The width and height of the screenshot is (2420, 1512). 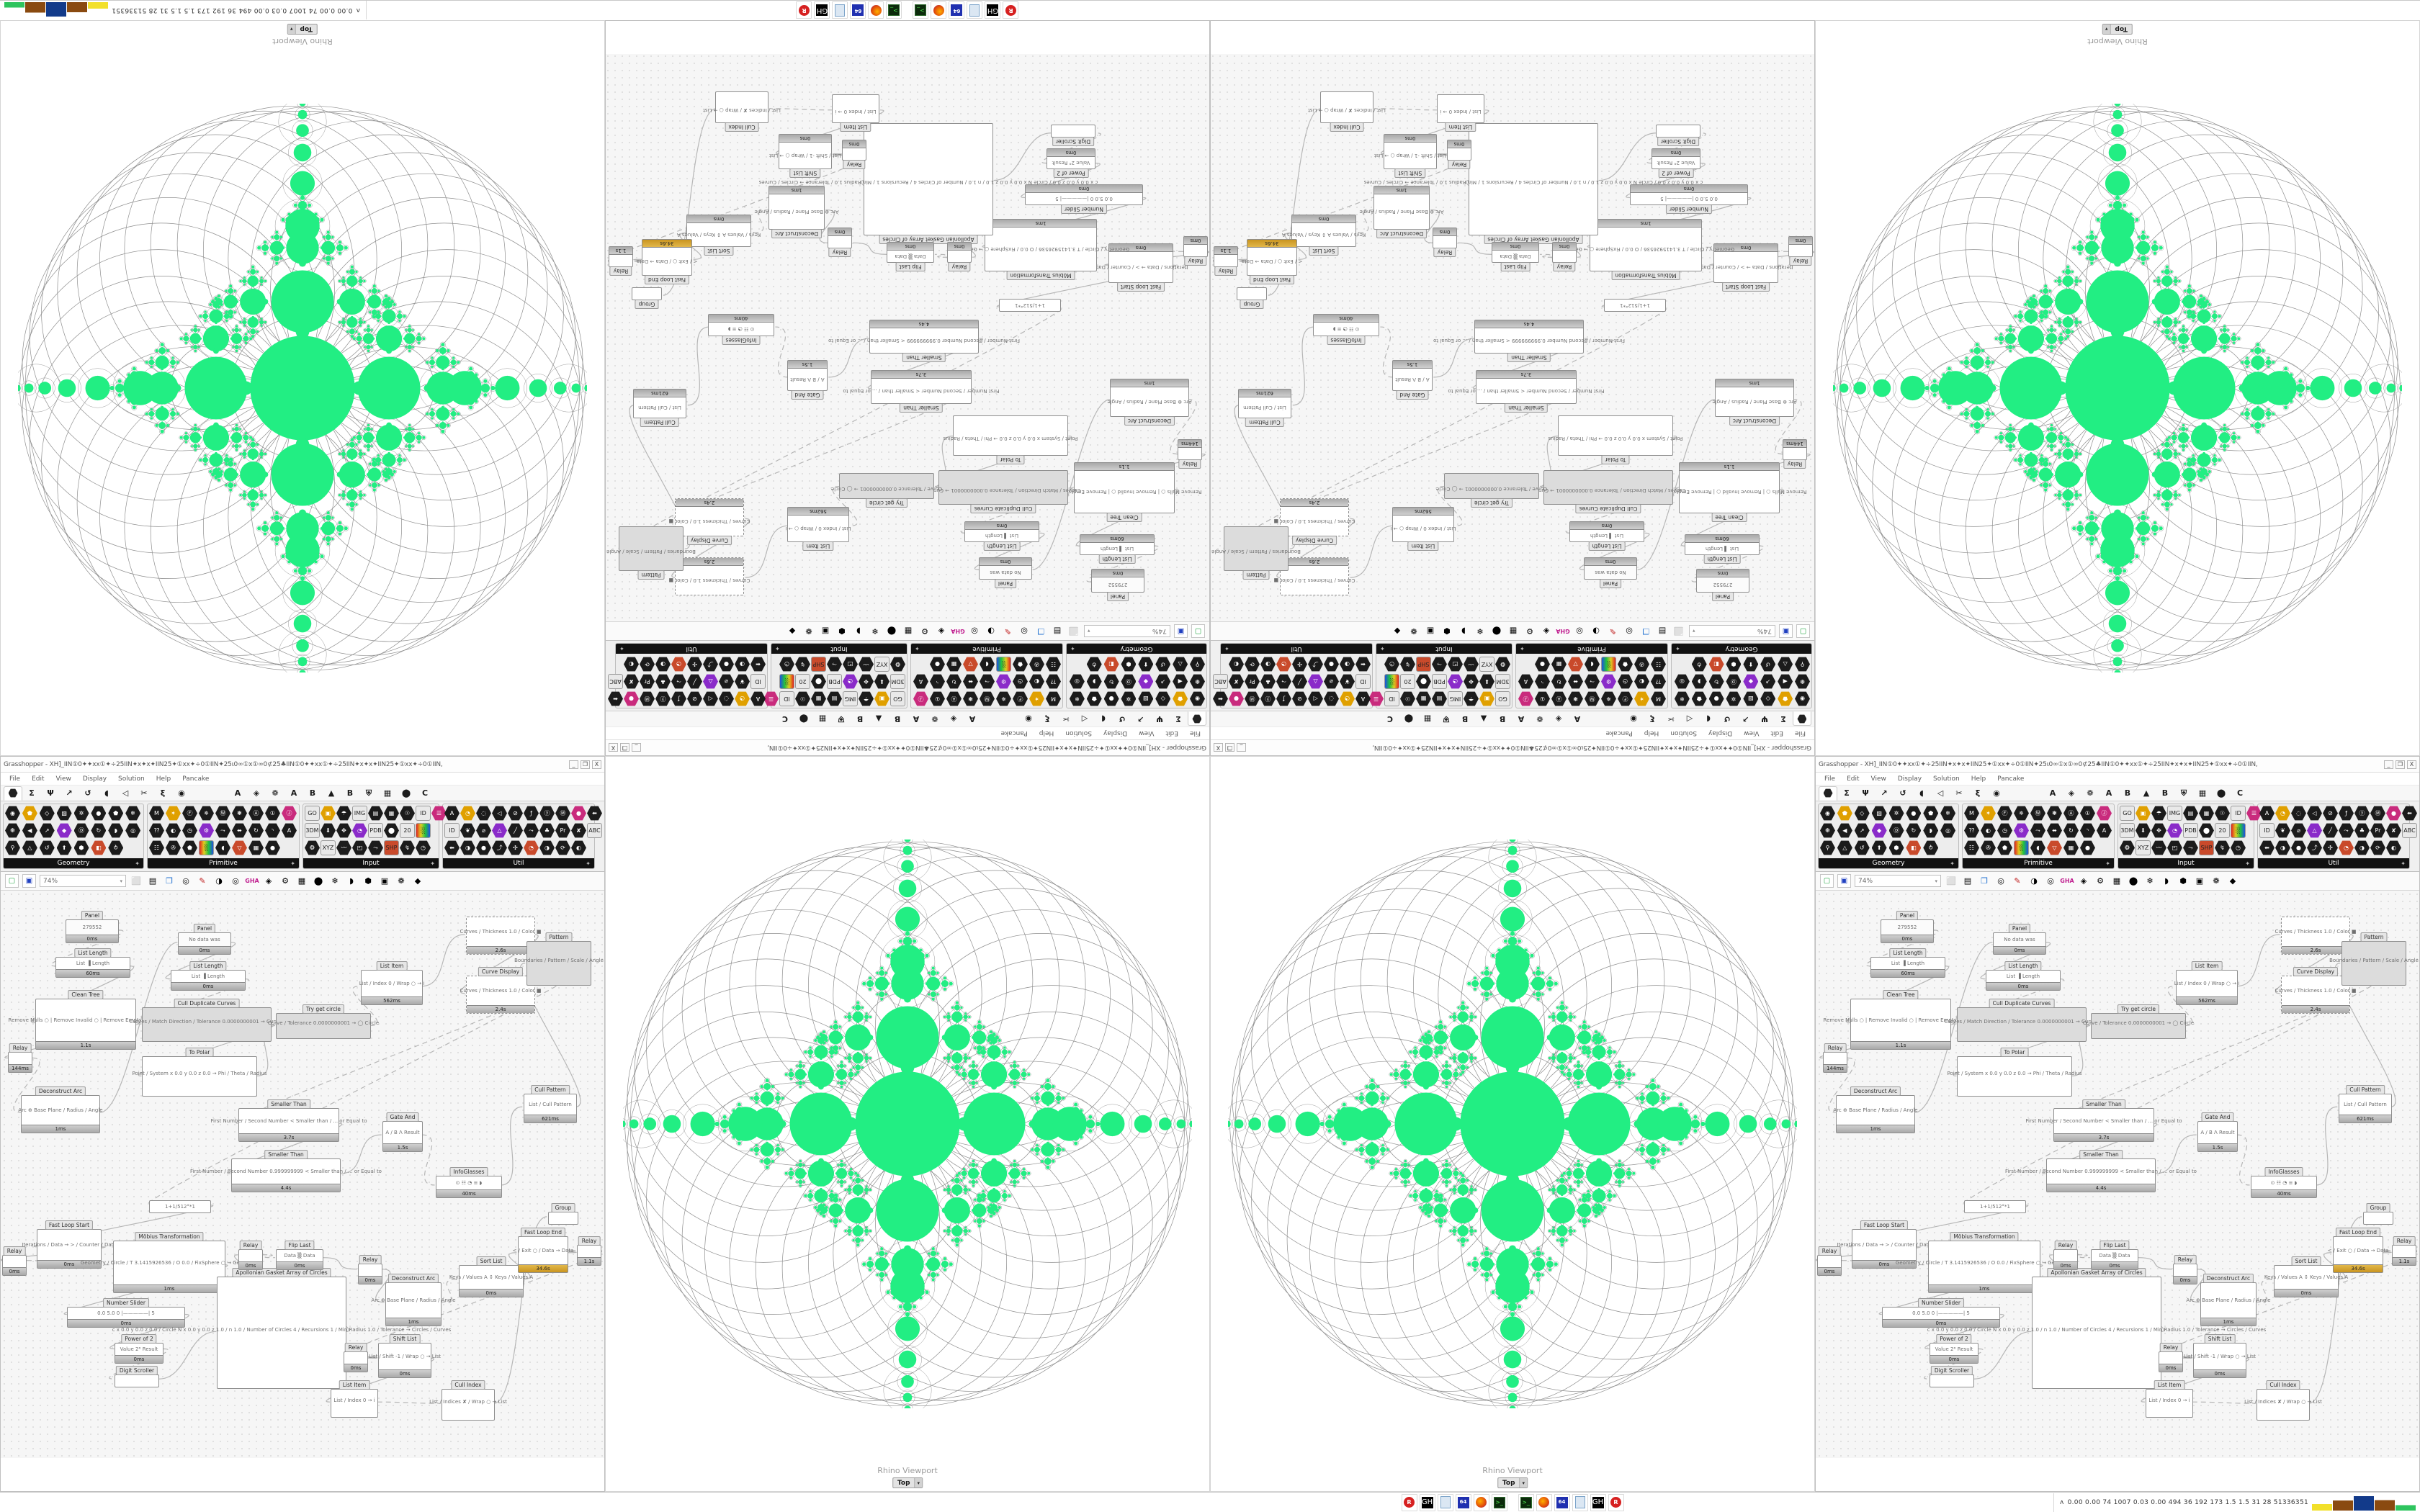 I want to click on ribbon-icon-primitive-0: Μ, so click(x=1658, y=698).